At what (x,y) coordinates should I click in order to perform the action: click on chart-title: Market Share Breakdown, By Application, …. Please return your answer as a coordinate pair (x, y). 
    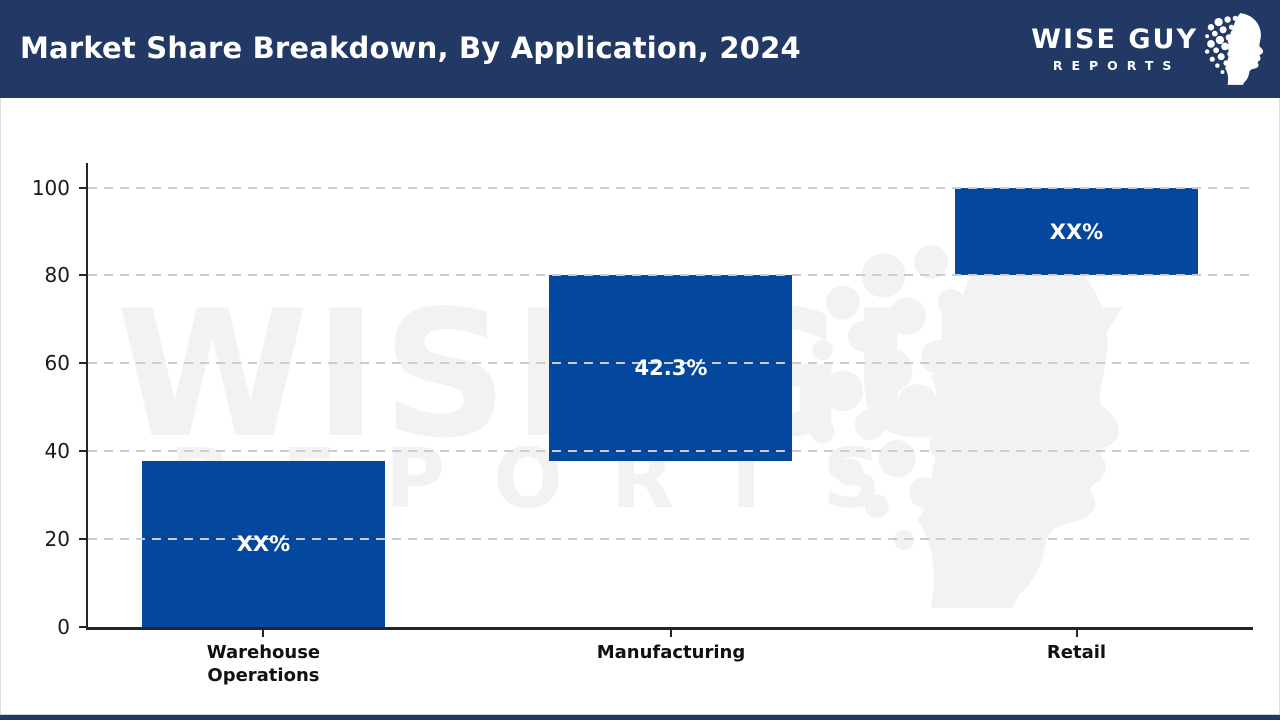
    Looking at the image, I should click on (410, 48).